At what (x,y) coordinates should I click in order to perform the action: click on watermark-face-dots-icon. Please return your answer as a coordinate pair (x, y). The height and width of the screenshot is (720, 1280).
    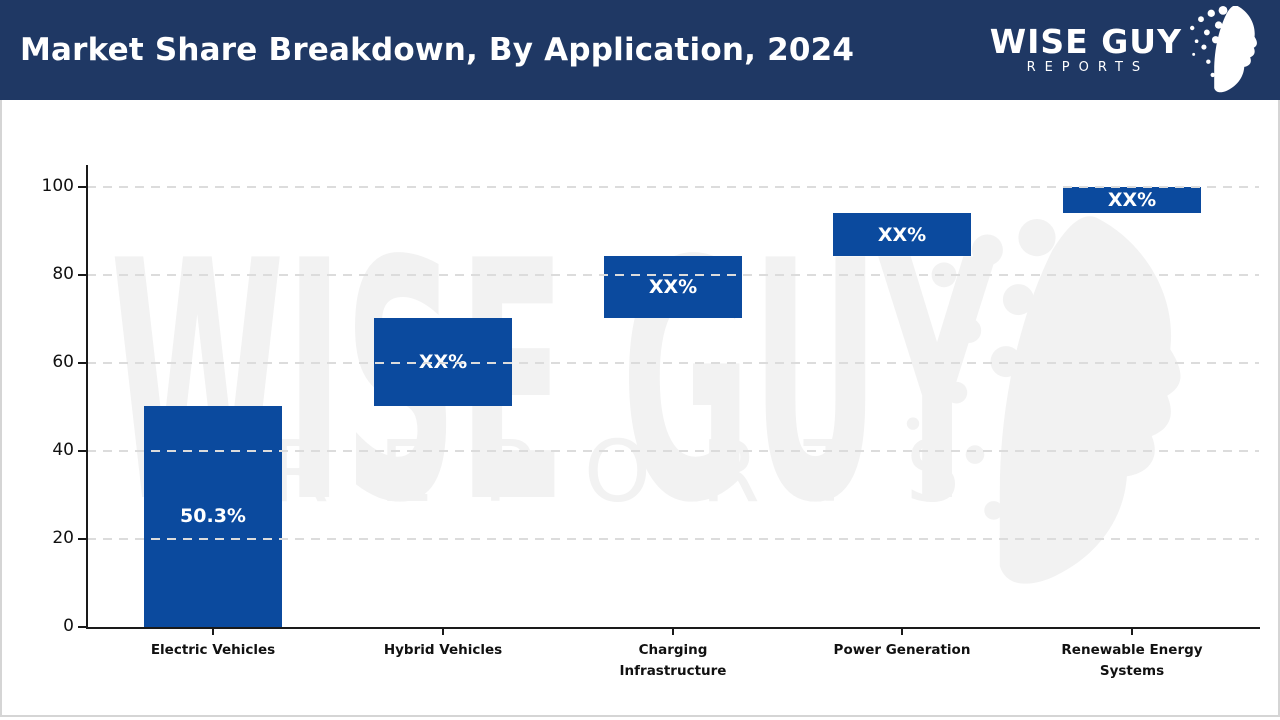
    Looking at the image, I should click on (1039, 400).